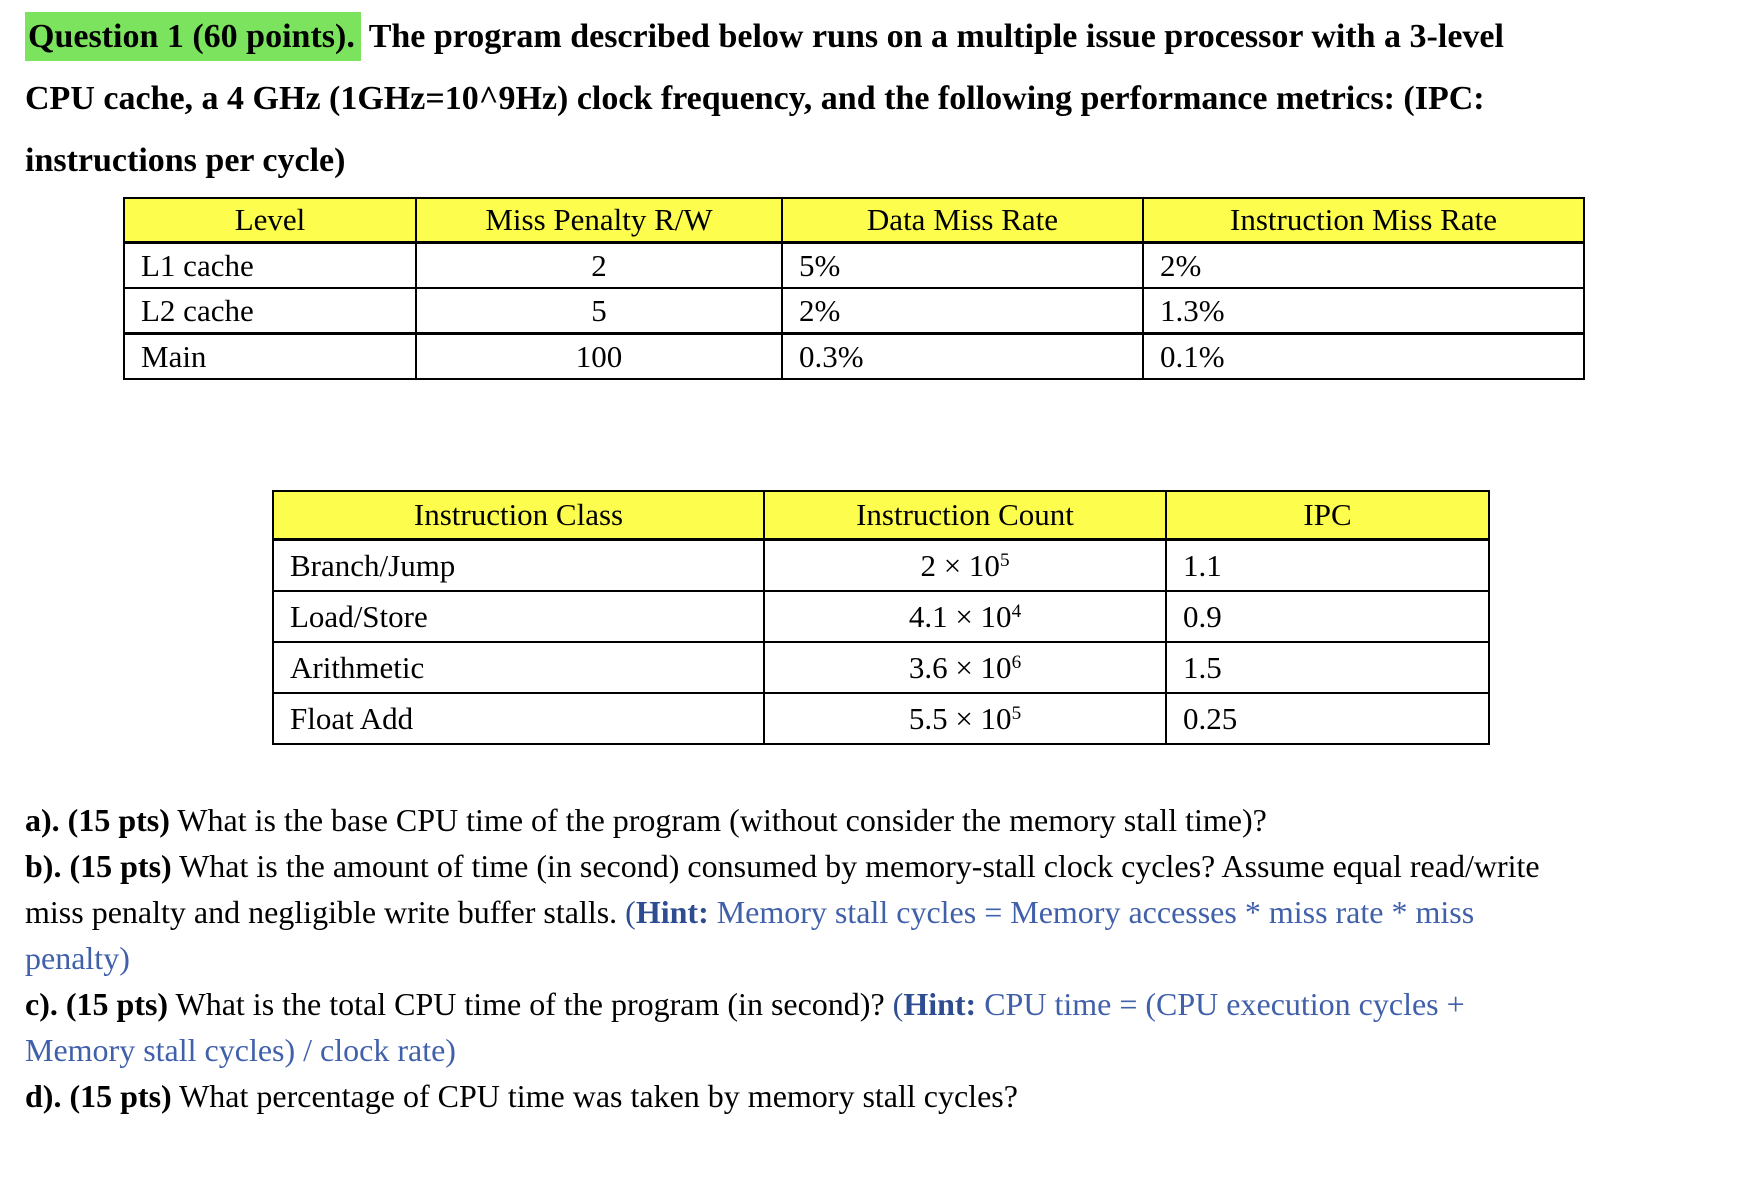 Image resolution: width=1750 pixels, height=1184 pixels. I want to click on table-row-l2: L2 cache 5 2% 1.3%, so click(854, 311).